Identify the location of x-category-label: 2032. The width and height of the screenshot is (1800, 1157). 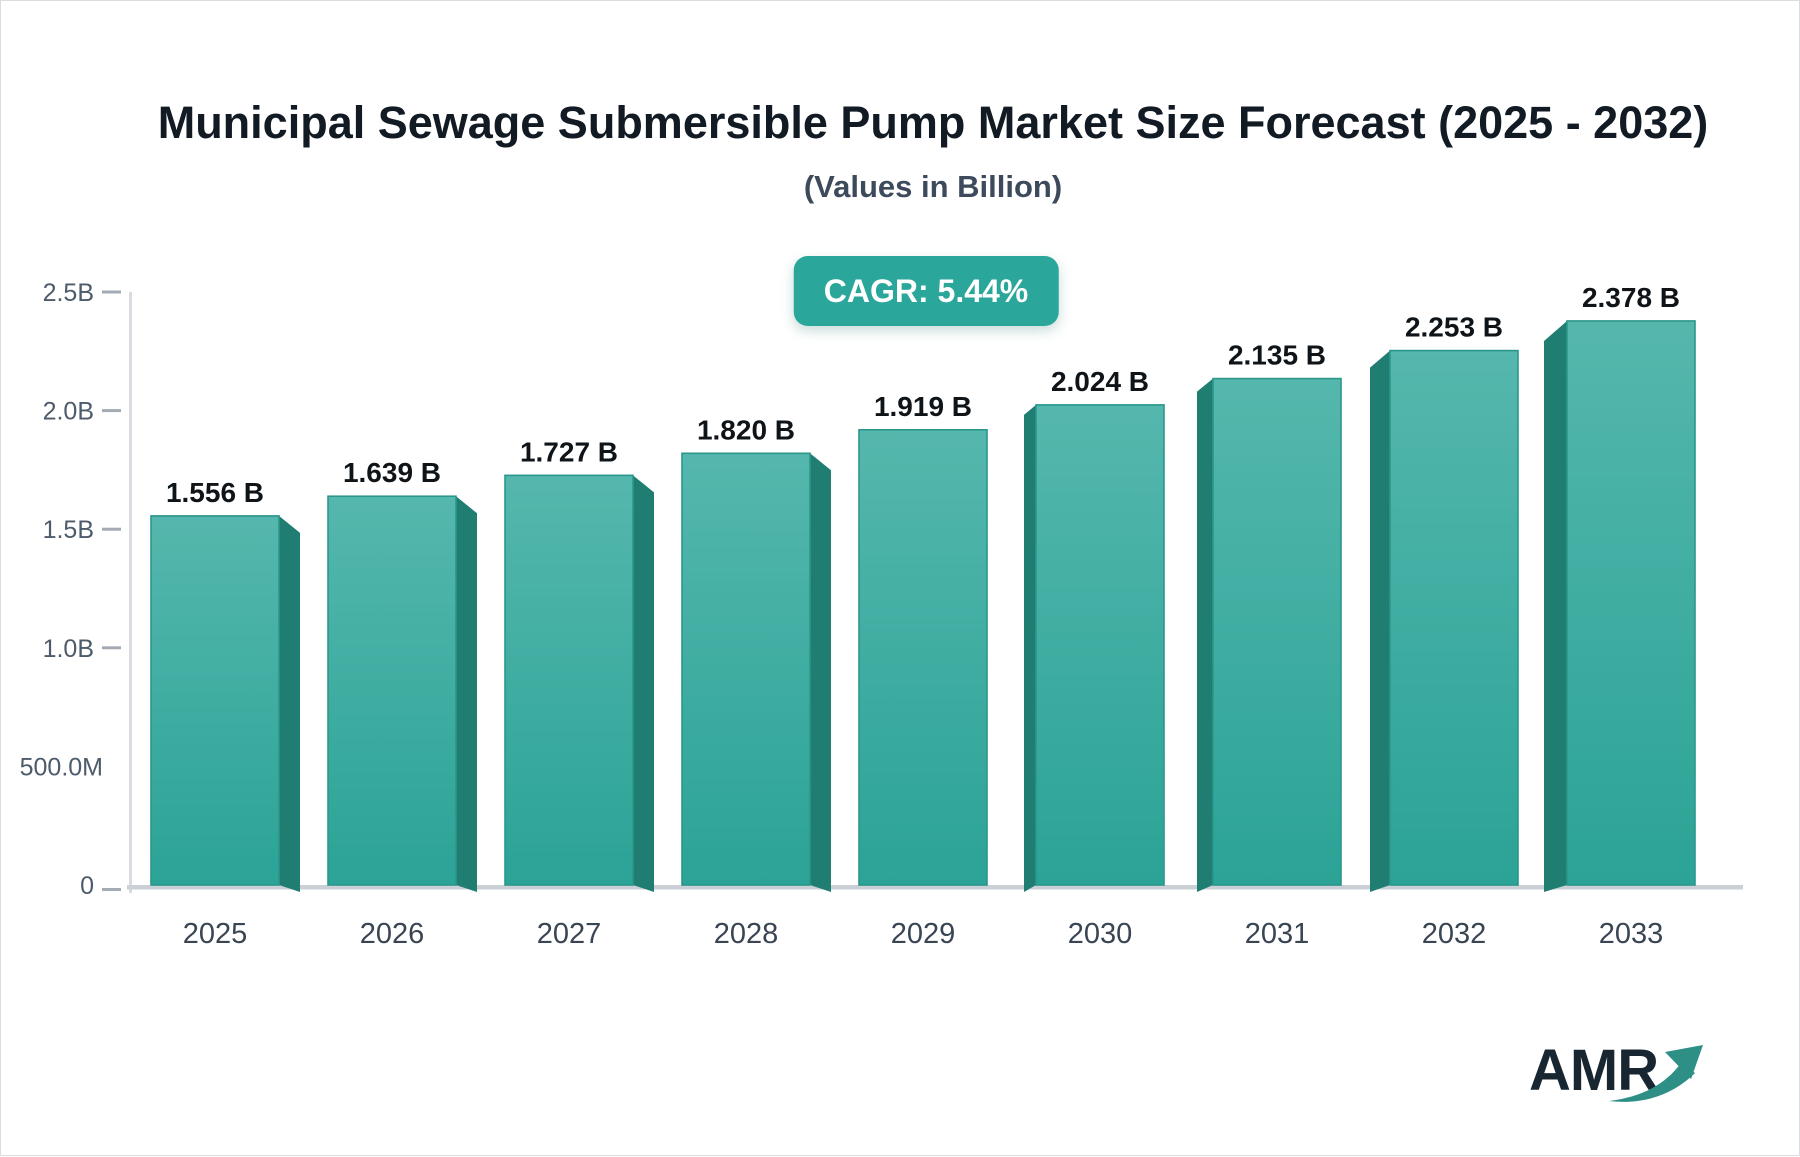
(1454, 934).